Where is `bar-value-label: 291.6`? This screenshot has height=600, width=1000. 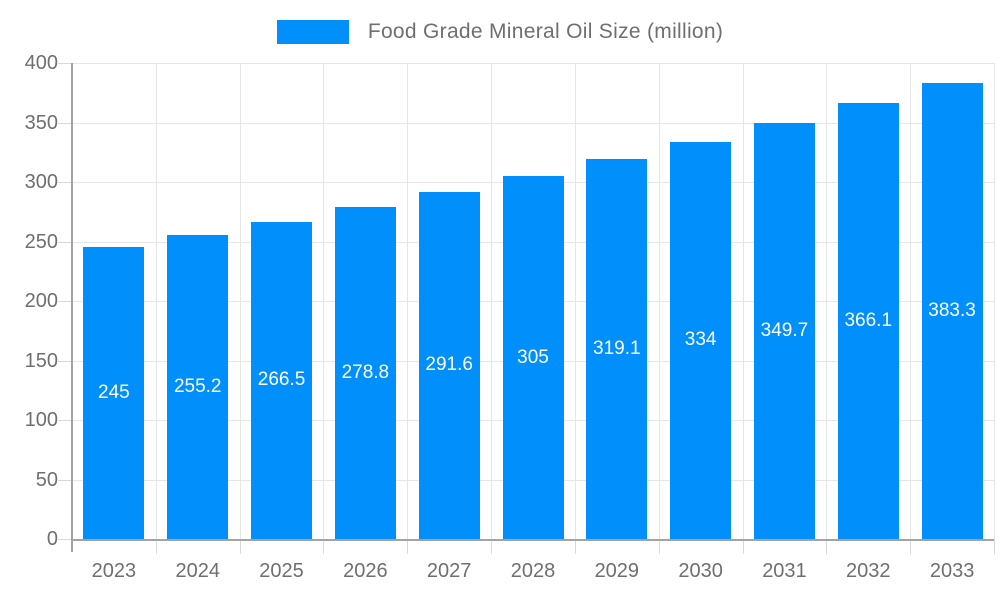 bar-value-label: 291.6 is located at coordinates (449, 365).